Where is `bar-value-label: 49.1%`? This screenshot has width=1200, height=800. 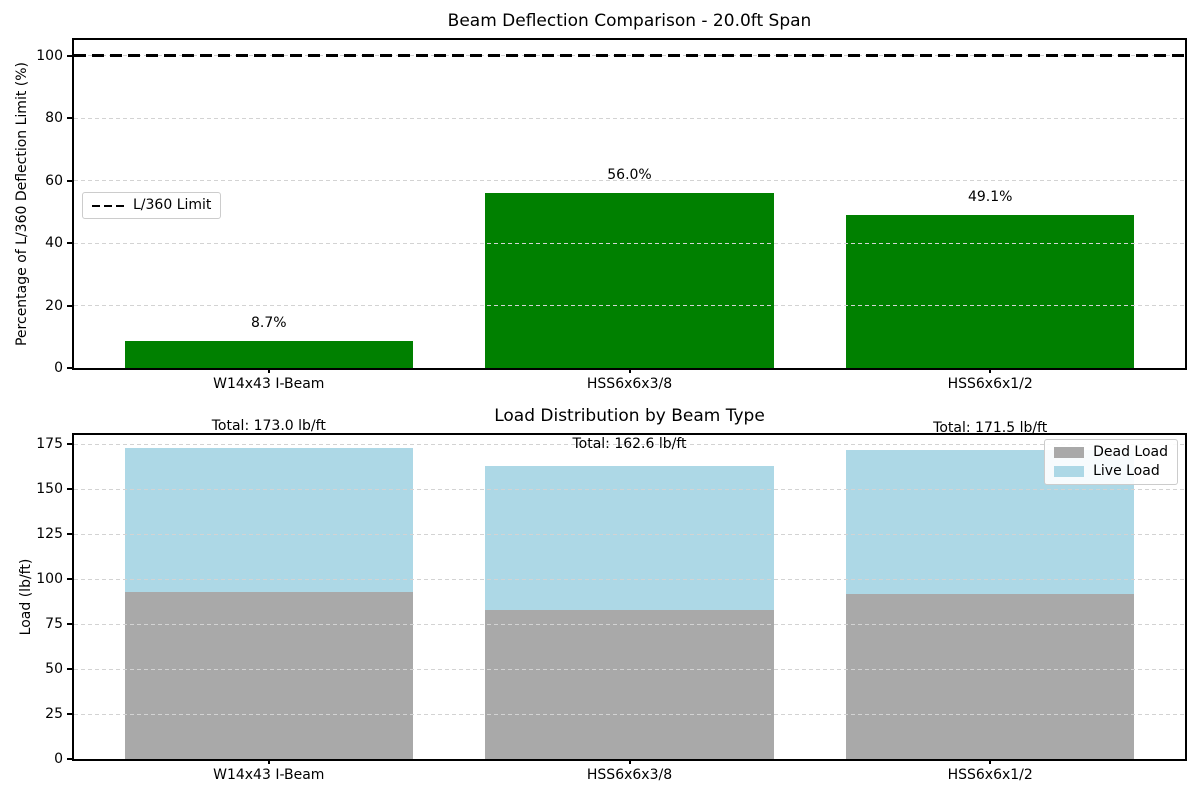
bar-value-label: 49.1% is located at coordinates (990, 196).